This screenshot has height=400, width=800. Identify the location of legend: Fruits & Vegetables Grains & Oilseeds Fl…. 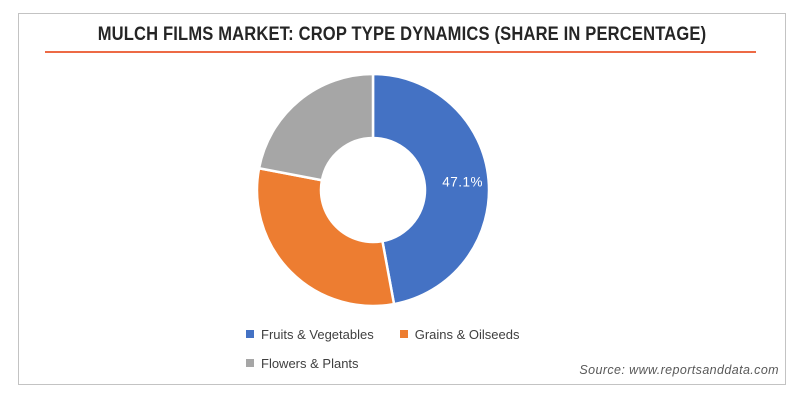
(383, 348).